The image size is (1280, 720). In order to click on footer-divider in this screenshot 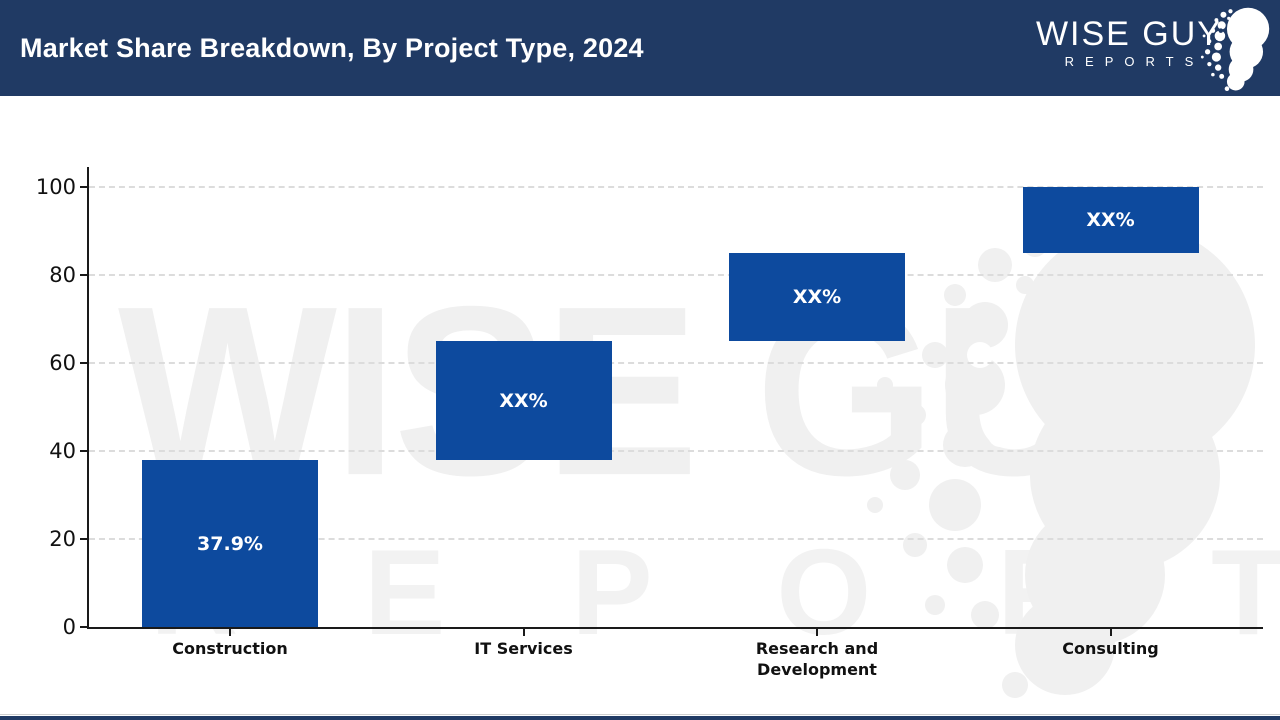, I will do `click(640, 714)`.